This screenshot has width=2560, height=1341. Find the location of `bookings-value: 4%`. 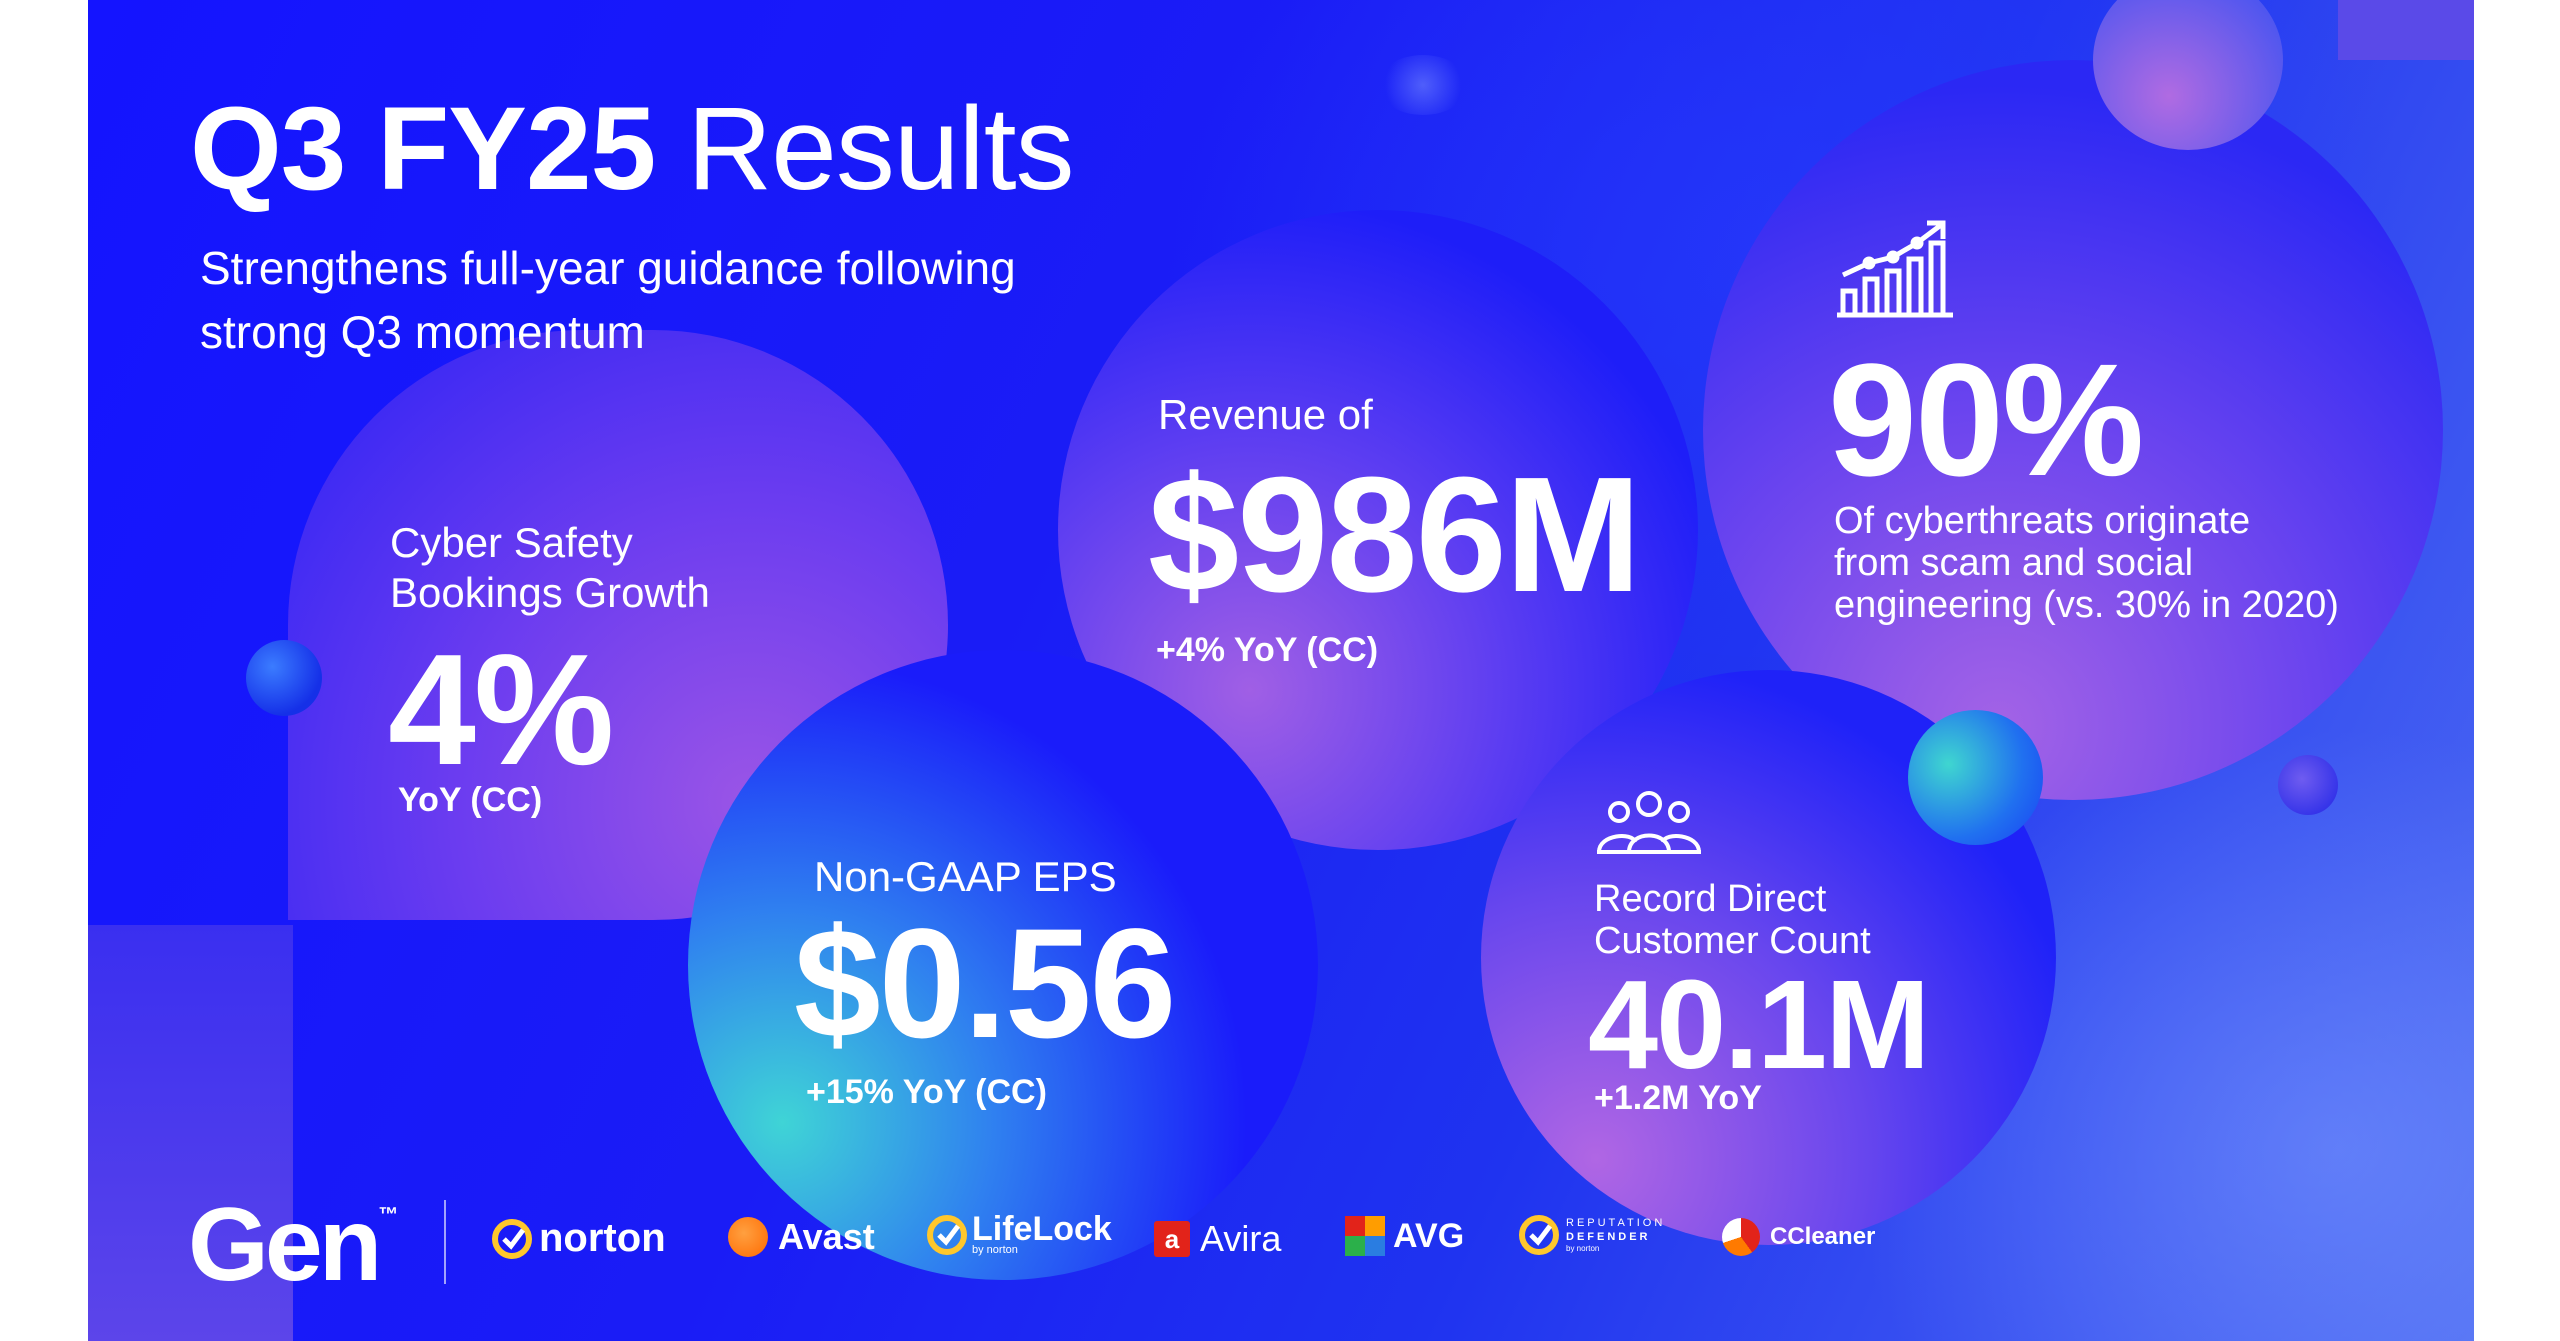

bookings-value: 4% is located at coordinates (501, 710).